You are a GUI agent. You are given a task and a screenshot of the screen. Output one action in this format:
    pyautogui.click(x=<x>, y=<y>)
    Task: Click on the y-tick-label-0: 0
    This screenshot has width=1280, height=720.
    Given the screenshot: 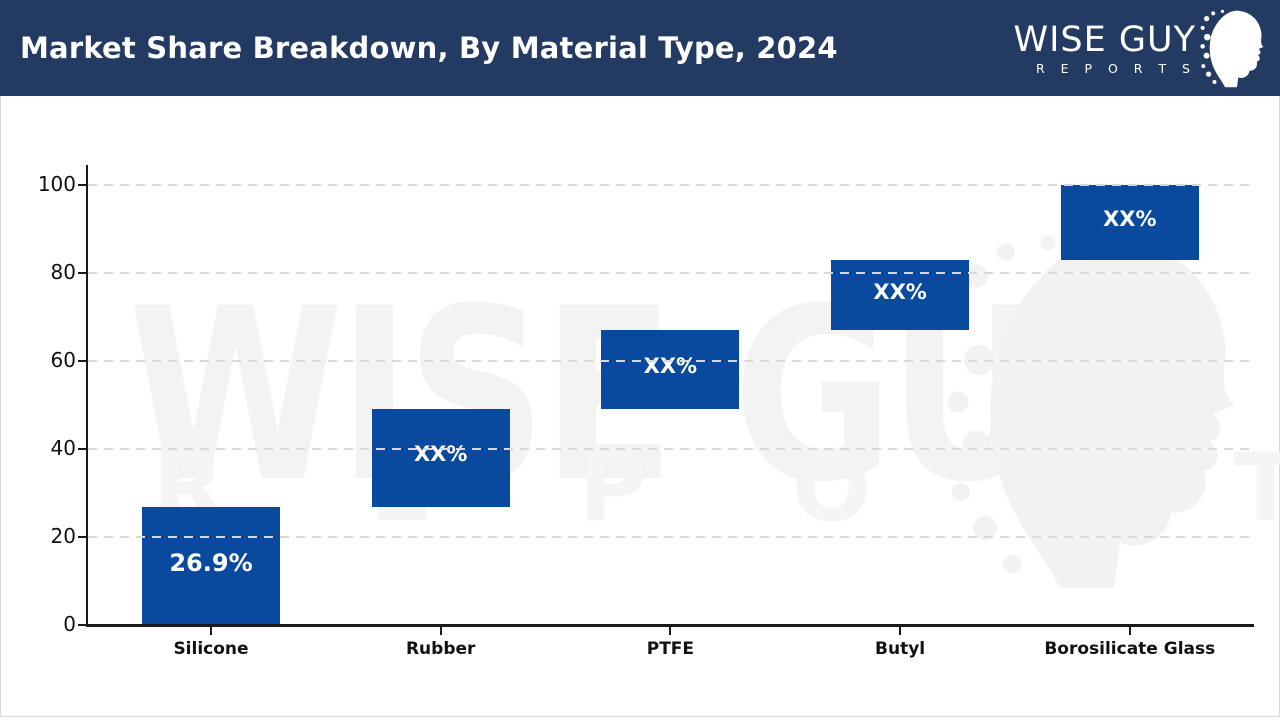 What is the action you would take?
    pyautogui.click(x=69, y=624)
    